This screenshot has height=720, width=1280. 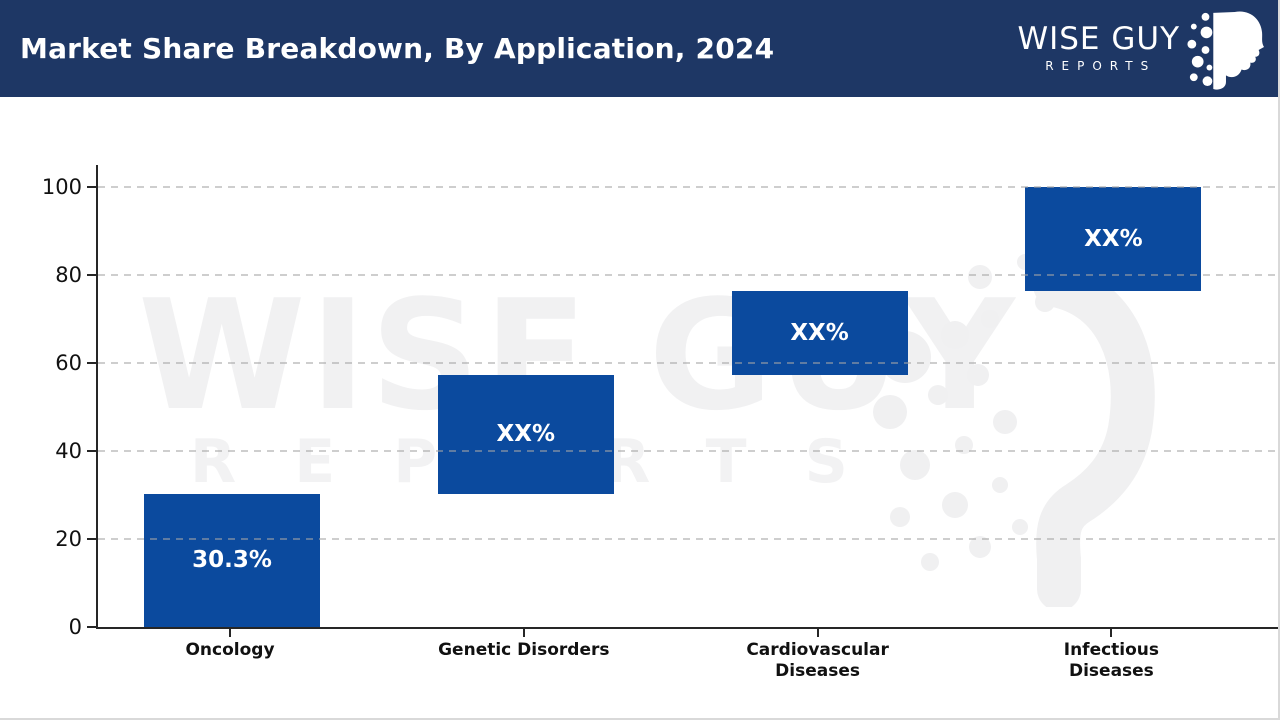 I want to click on bar-value-label: 30.3%, so click(x=232, y=560).